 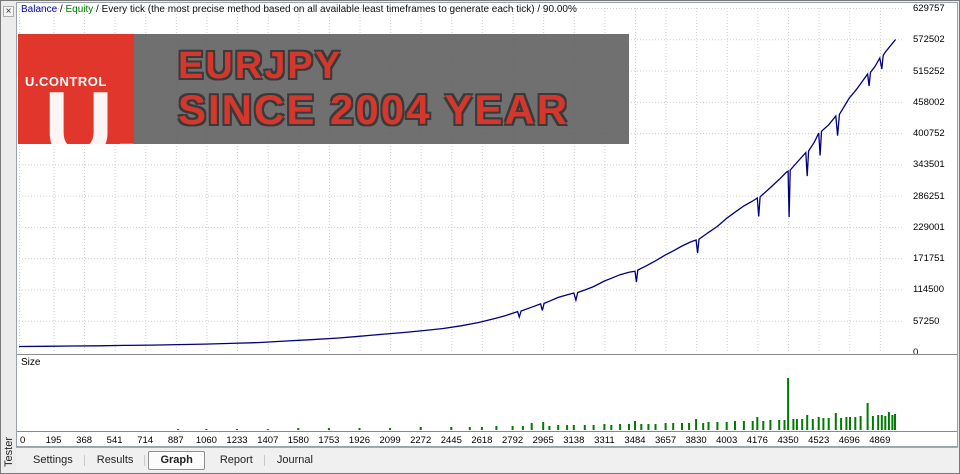 What do you see at coordinates (929, 8) in the screenshot?
I see `y-axis-label: 629757` at bounding box center [929, 8].